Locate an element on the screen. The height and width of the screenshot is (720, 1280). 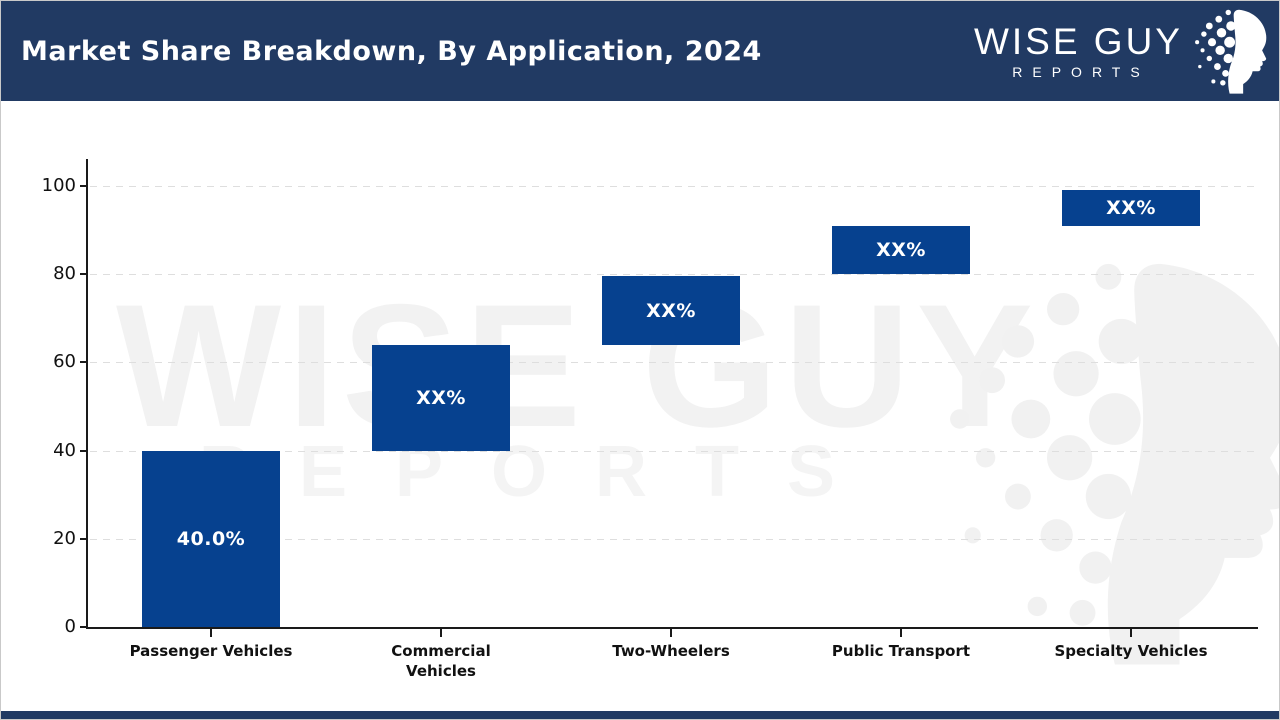
bar-value-label: 40.0% is located at coordinates (211, 538).